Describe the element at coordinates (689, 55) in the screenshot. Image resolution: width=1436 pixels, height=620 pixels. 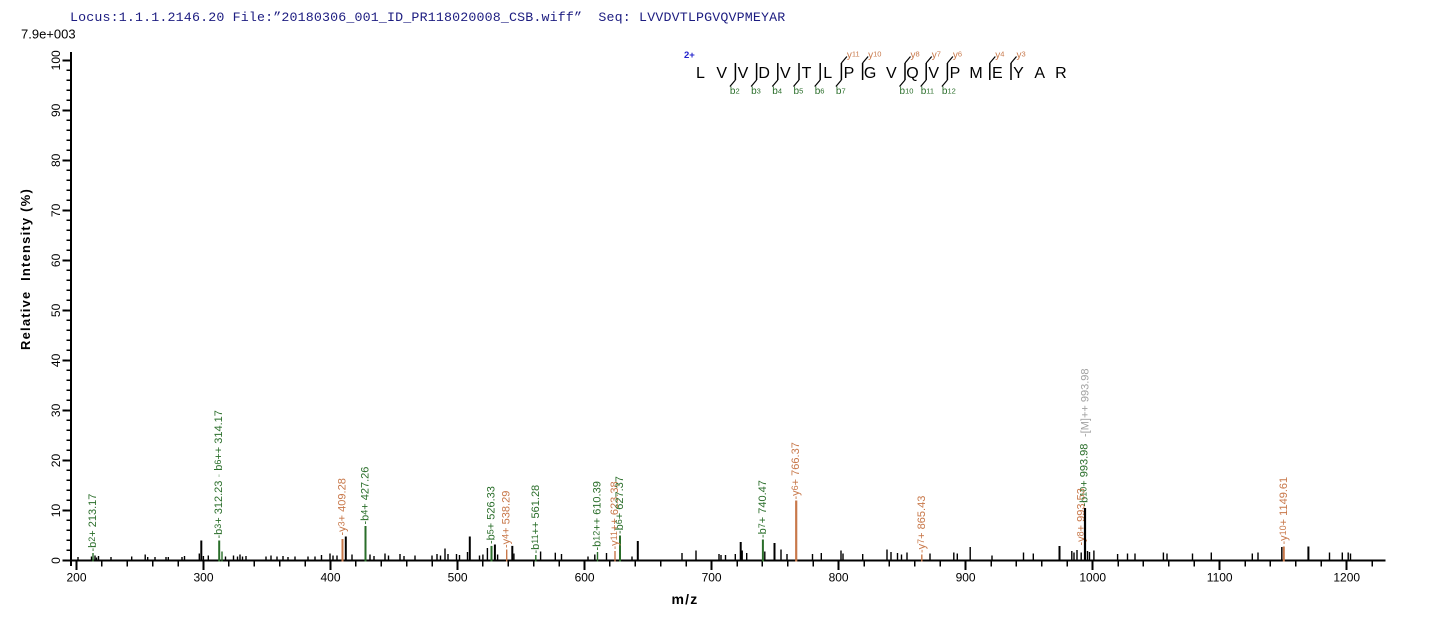
I see `svg-text: 2+` at that location.